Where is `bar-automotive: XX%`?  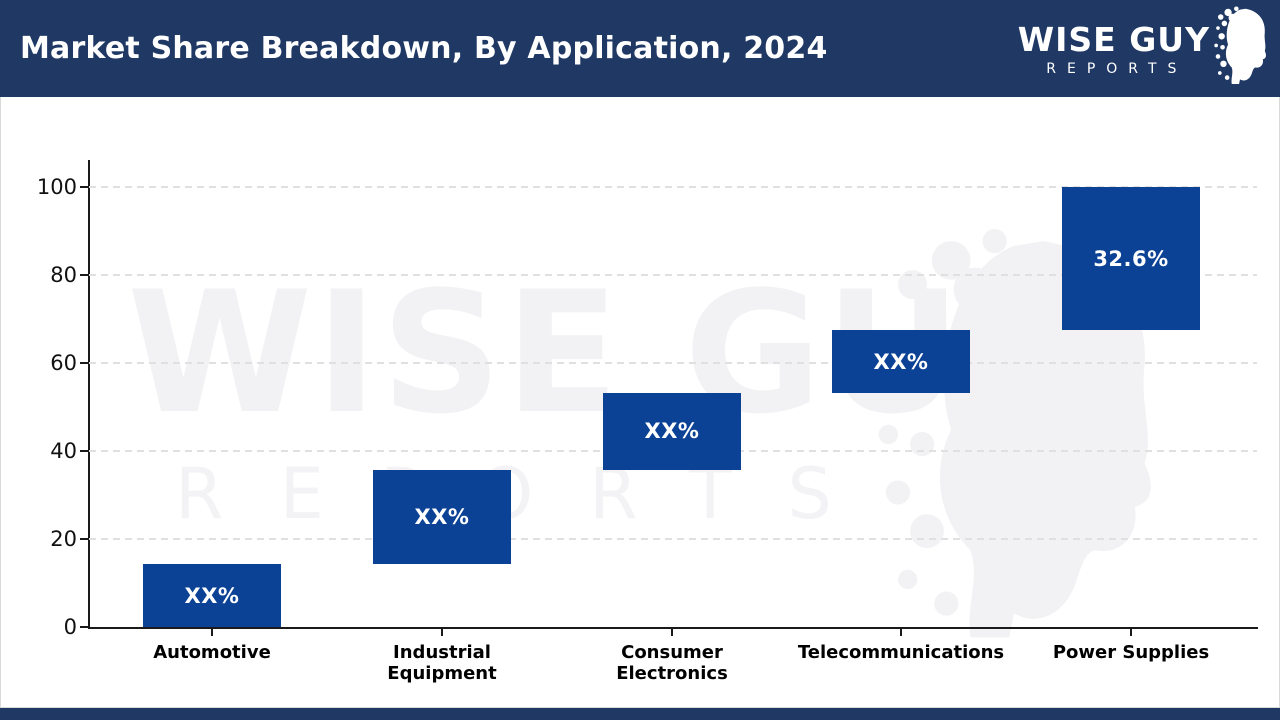
bar-automotive: XX% is located at coordinates (212, 595).